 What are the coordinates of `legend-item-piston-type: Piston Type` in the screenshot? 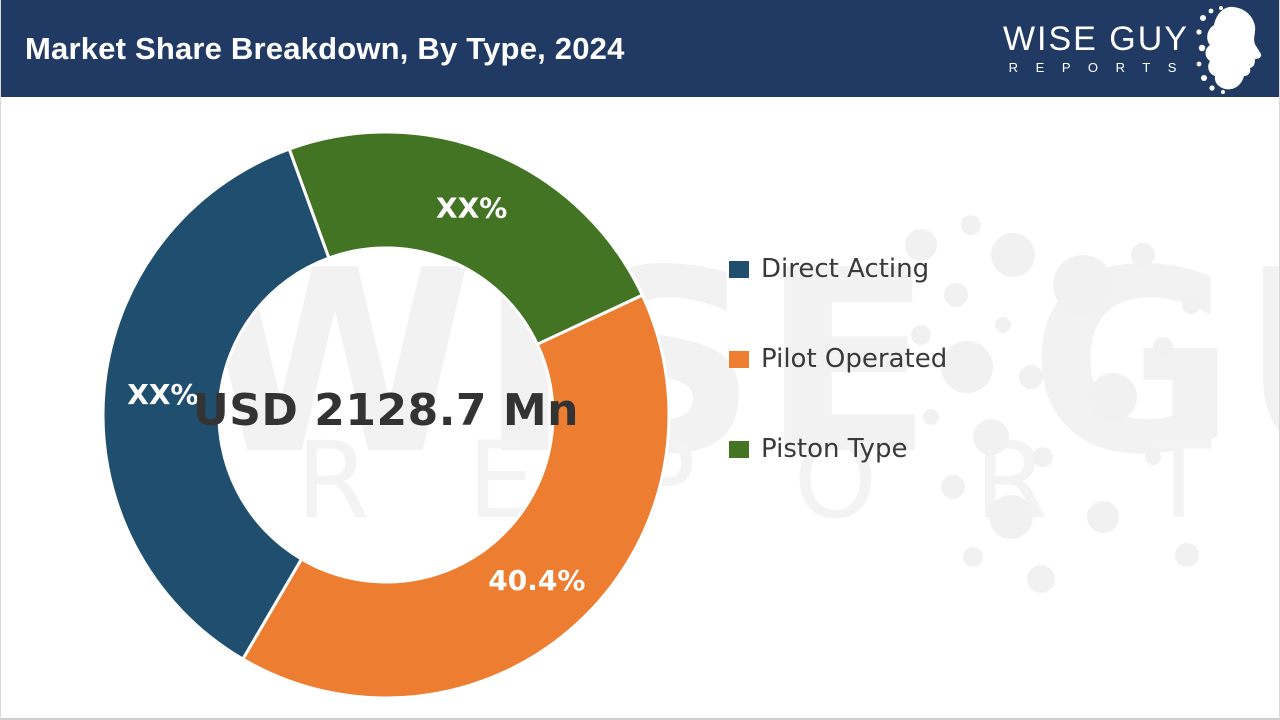 It's located at (838, 449).